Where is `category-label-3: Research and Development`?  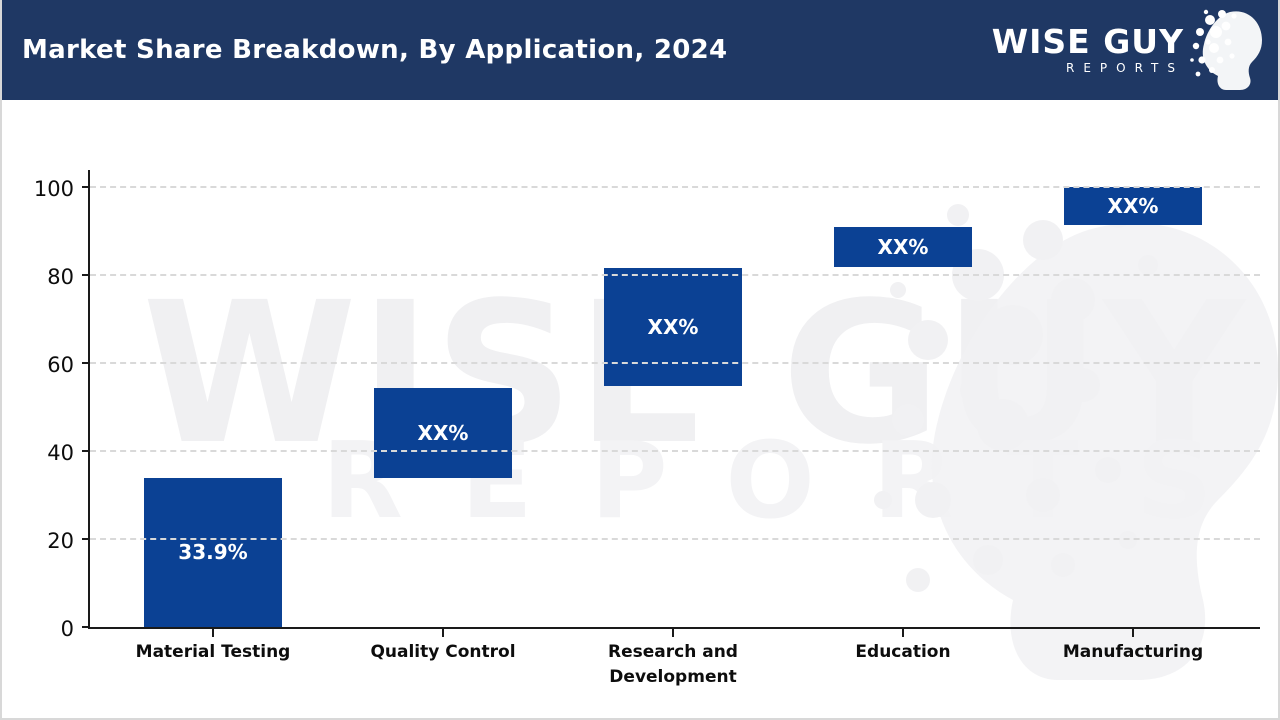 category-label-3: Research and Development is located at coordinates (673, 664).